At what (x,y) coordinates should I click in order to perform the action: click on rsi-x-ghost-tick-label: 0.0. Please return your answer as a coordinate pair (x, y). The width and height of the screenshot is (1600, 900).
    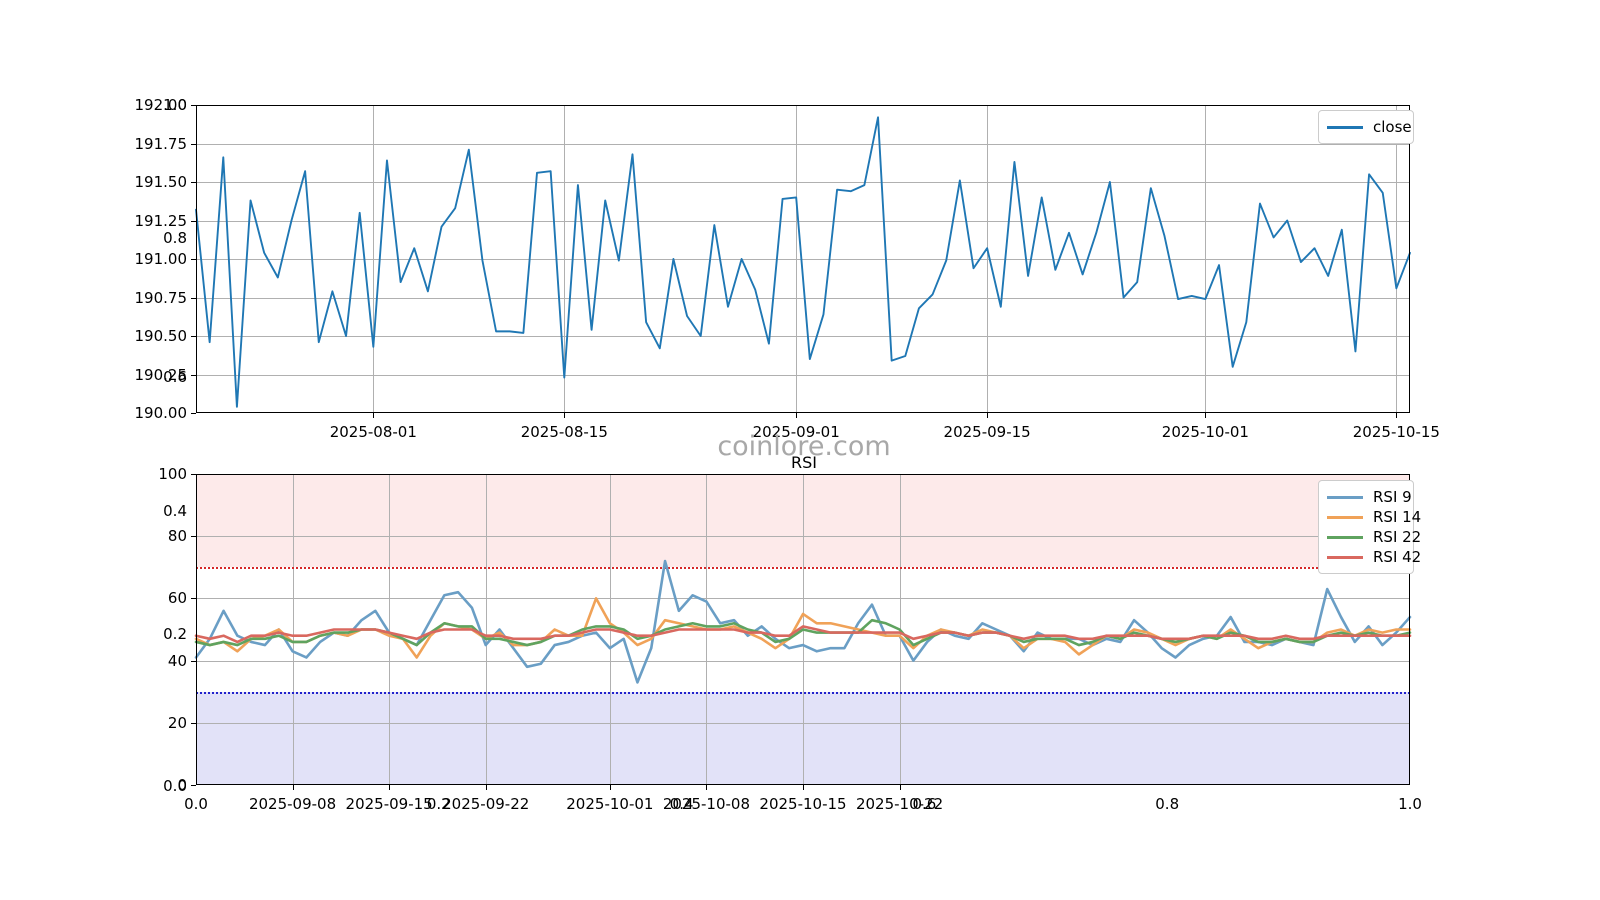
    Looking at the image, I should click on (196, 804).